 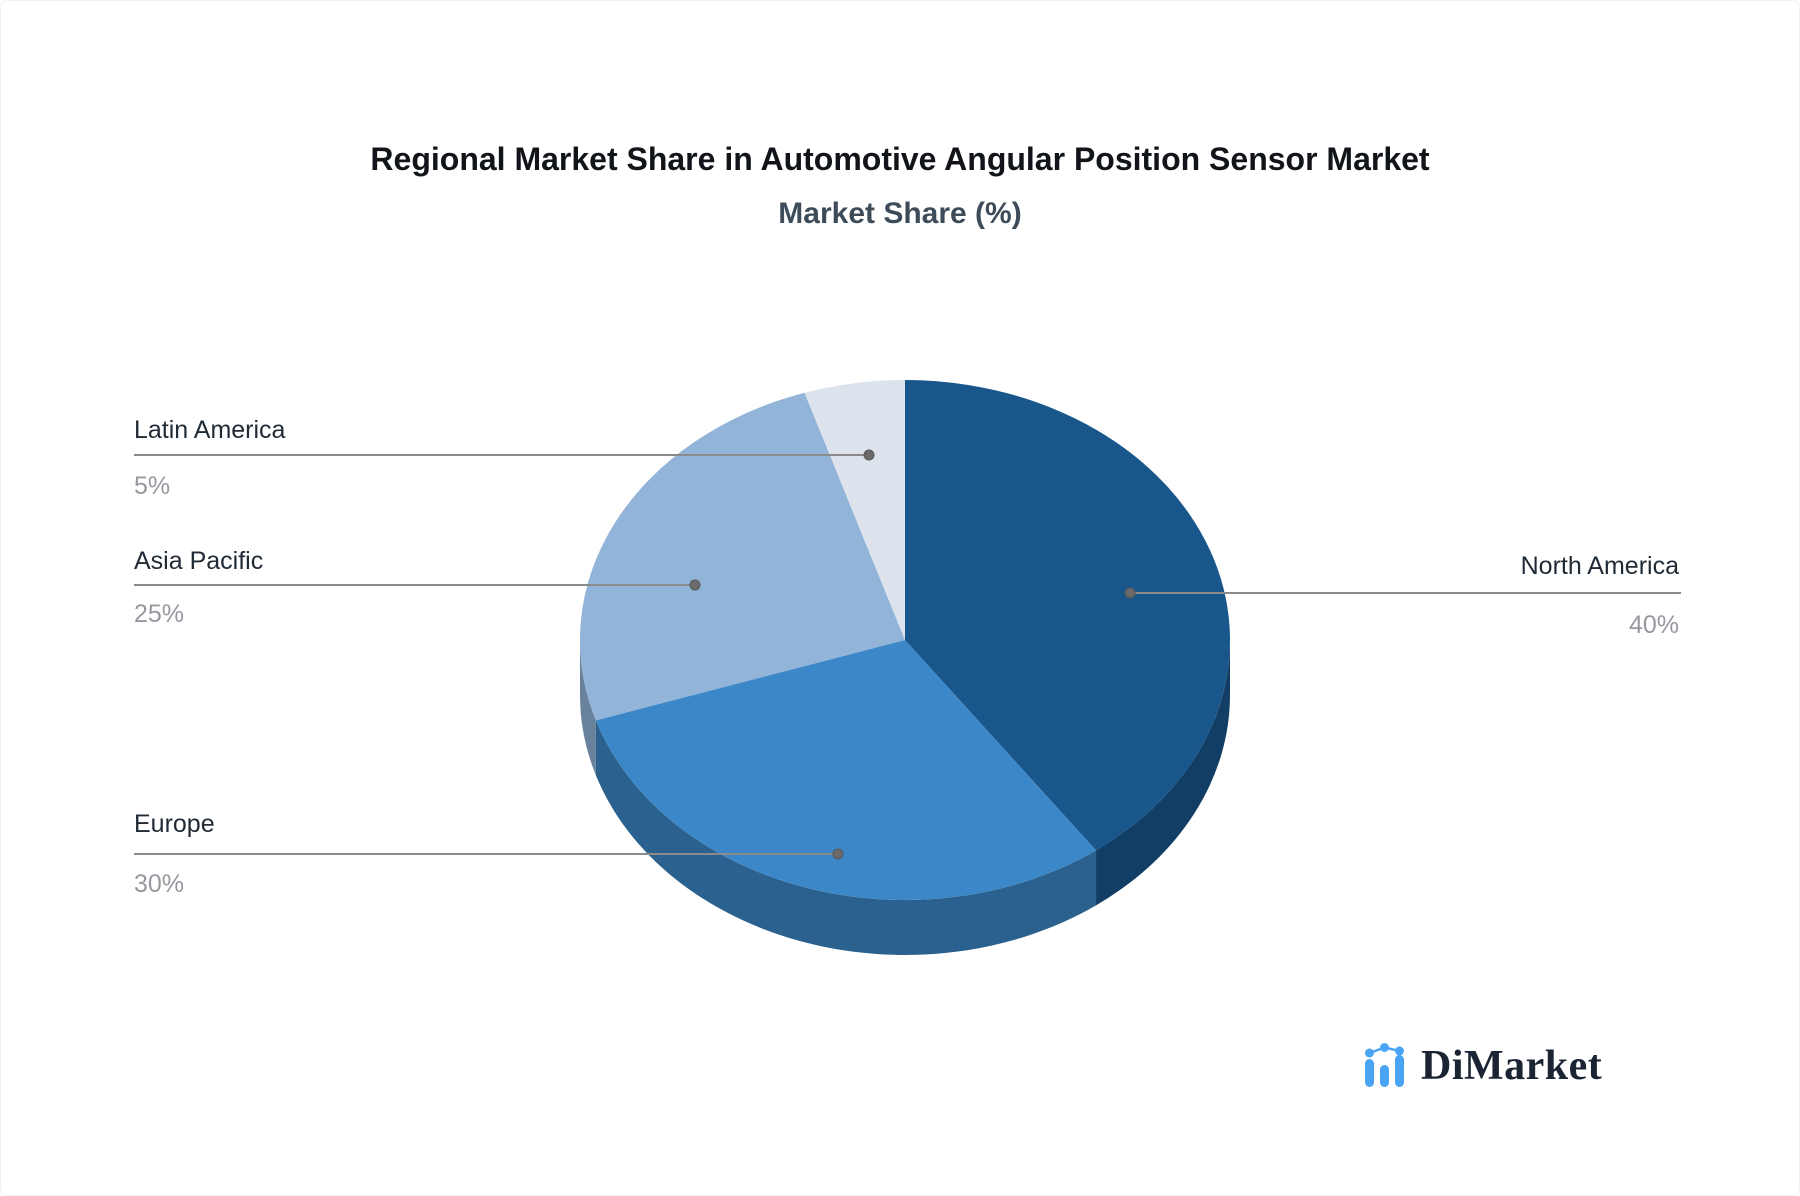 What do you see at coordinates (695, 585) in the screenshot?
I see `leader-dot-asia-pacific` at bounding box center [695, 585].